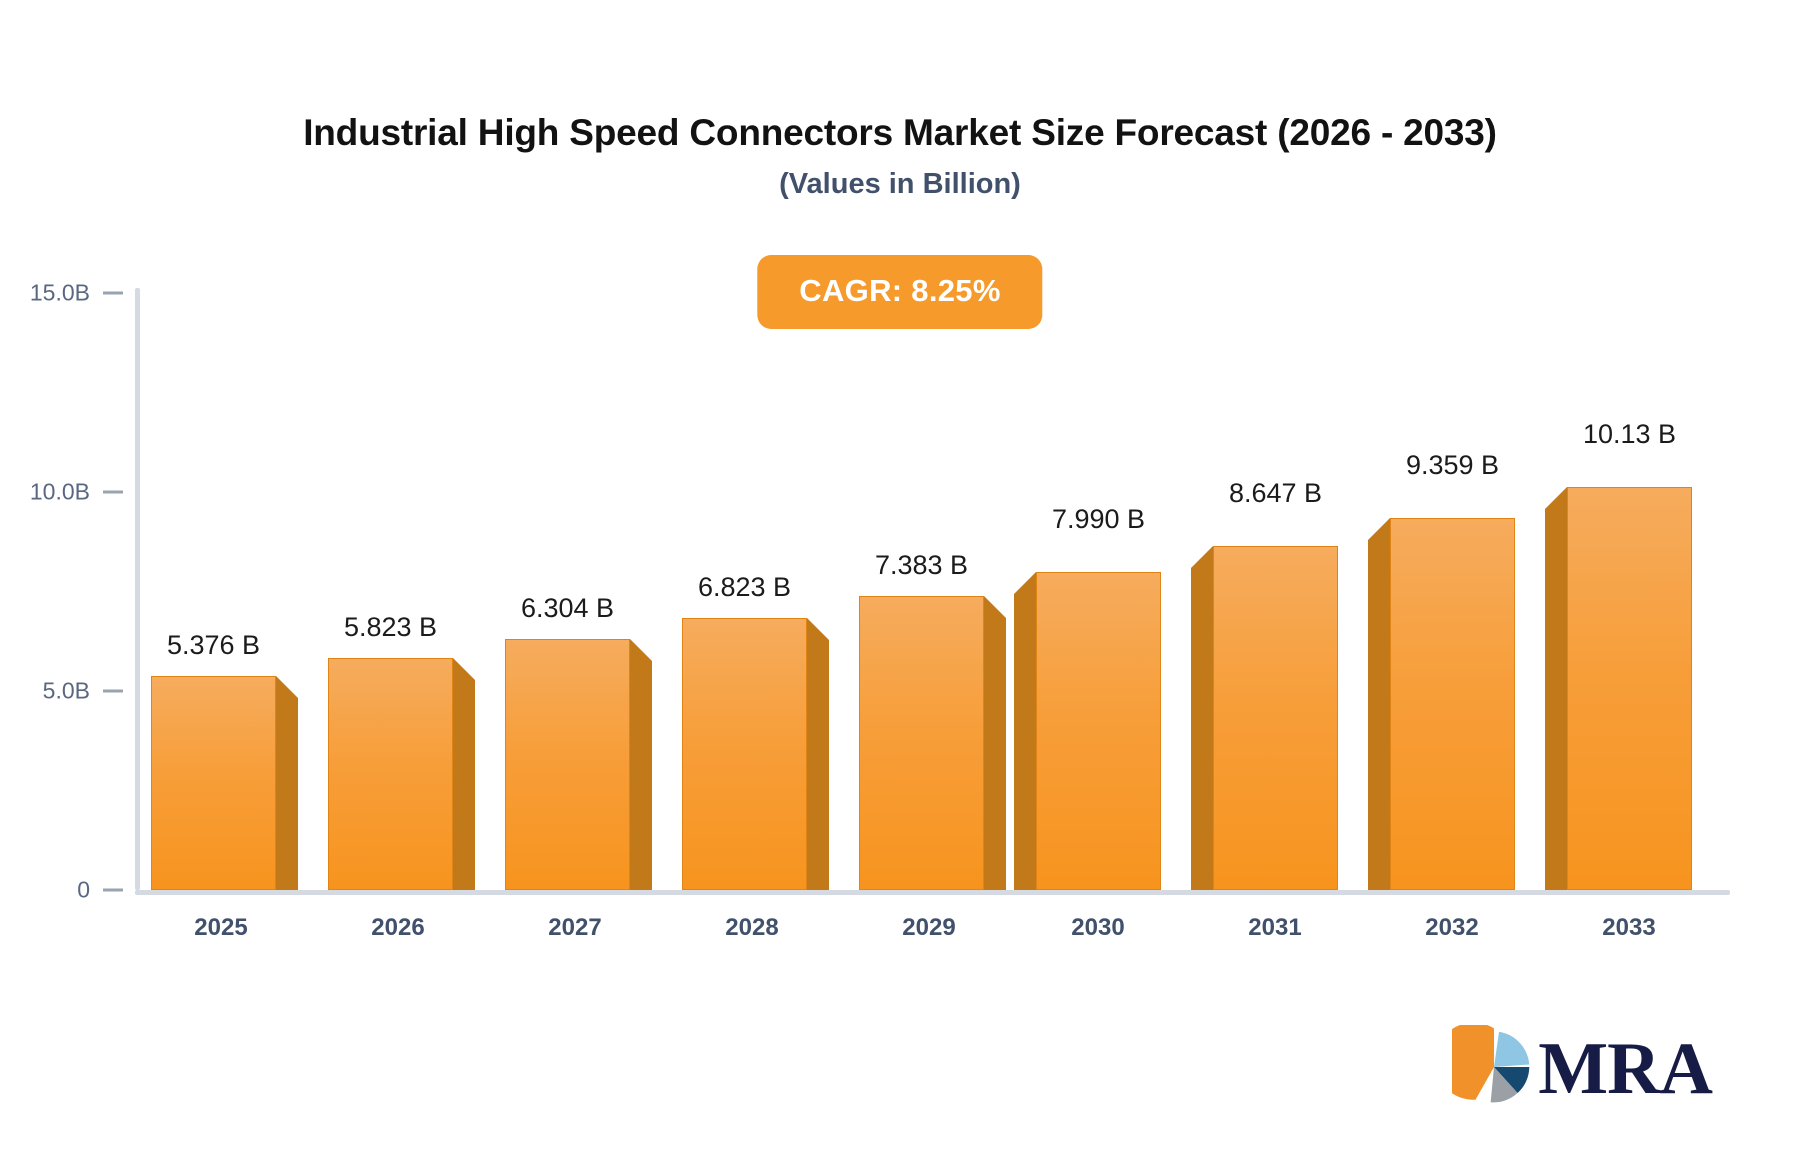  What do you see at coordinates (59, 491) in the screenshot?
I see `y-axis-tick-label: 10.0B` at bounding box center [59, 491].